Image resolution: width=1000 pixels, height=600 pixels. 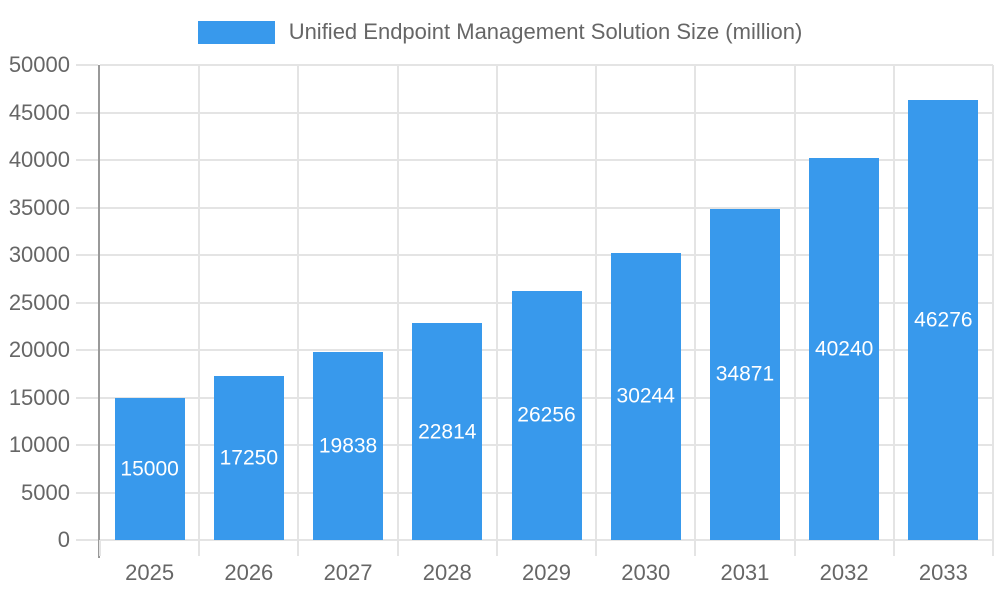 What do you see at coordinates (39, 302) in the screenshot?
I see `y-axis-label: 25000` at bounding box center [39, 302].